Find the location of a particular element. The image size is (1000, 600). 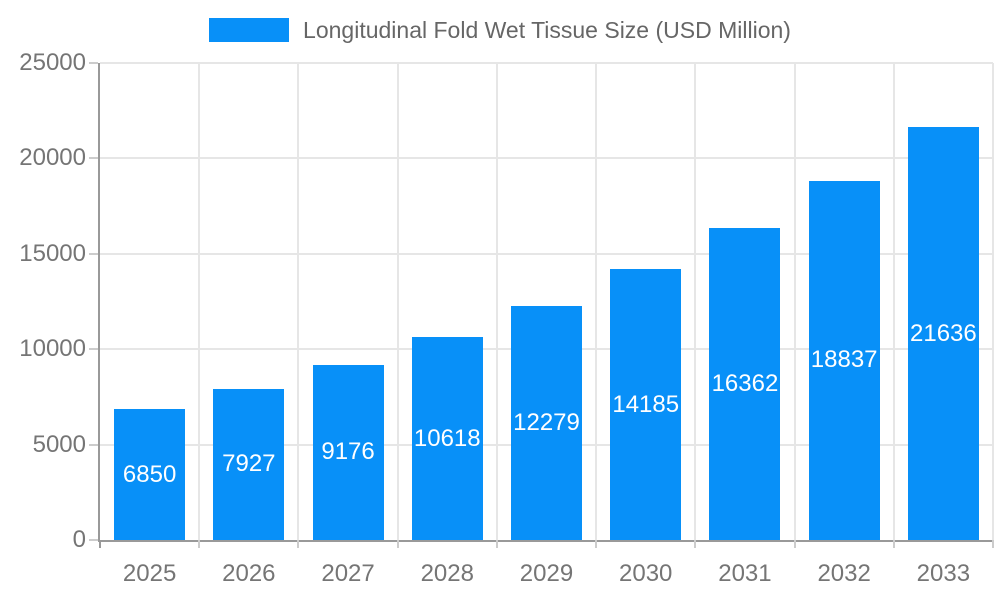

x-axis-label: 2033 is located at coordinates (943, 573).